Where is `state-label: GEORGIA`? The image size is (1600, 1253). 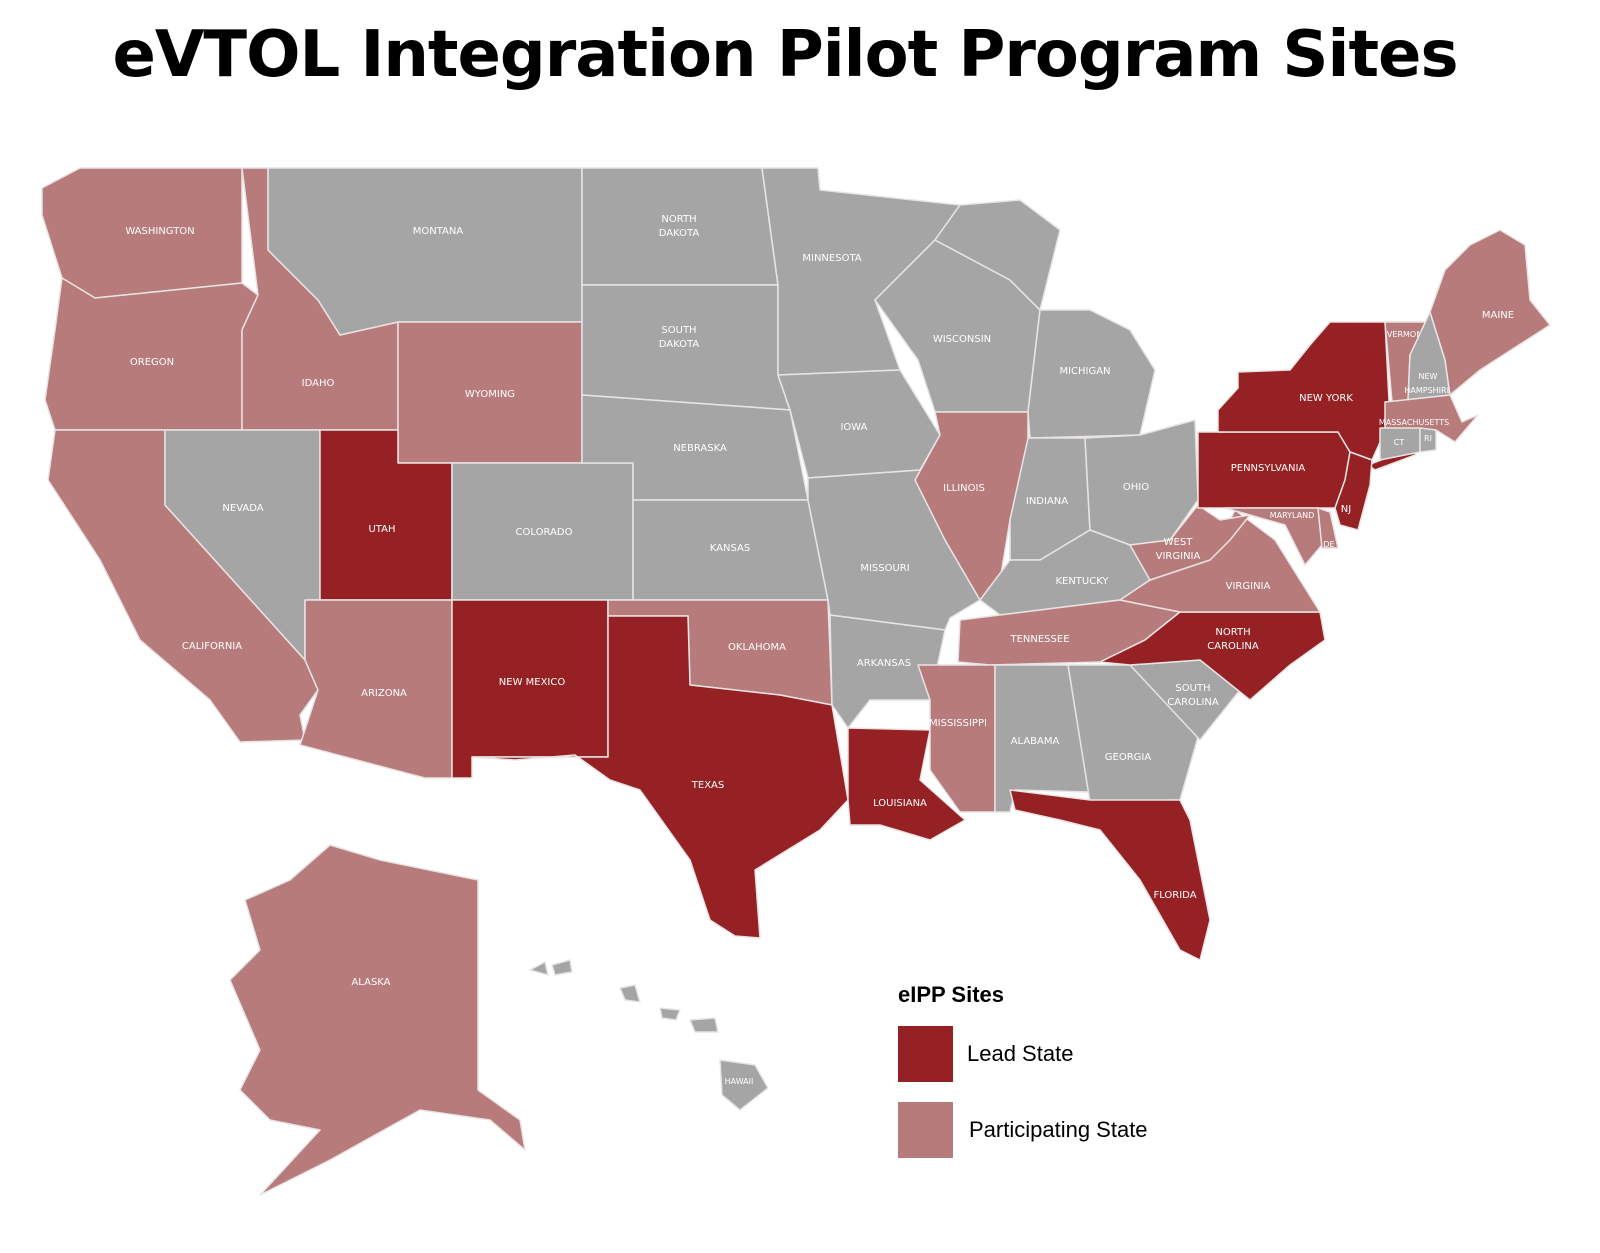 state-label: GEORGIA is located at coordinates (1128, 757).